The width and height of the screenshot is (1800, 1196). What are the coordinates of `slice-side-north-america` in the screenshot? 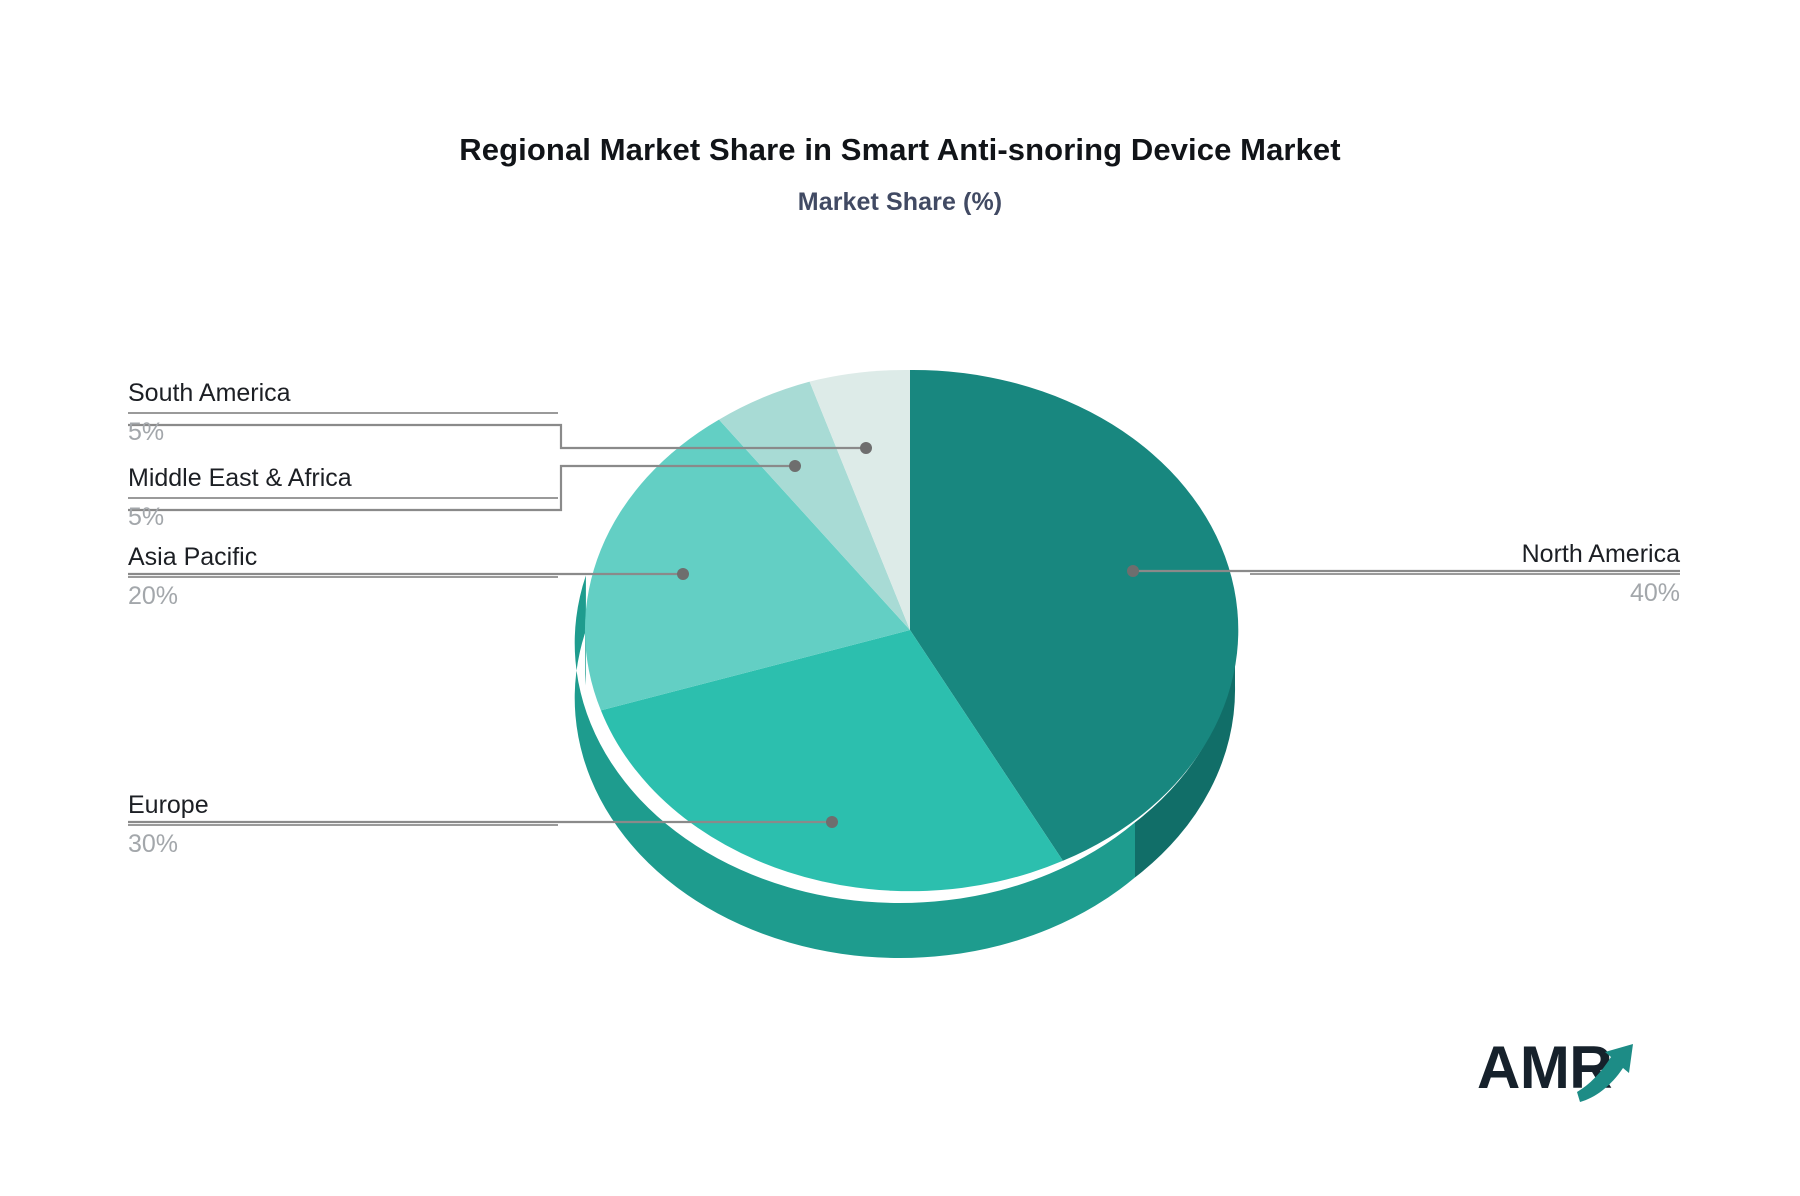 It's located at (1185, 754).